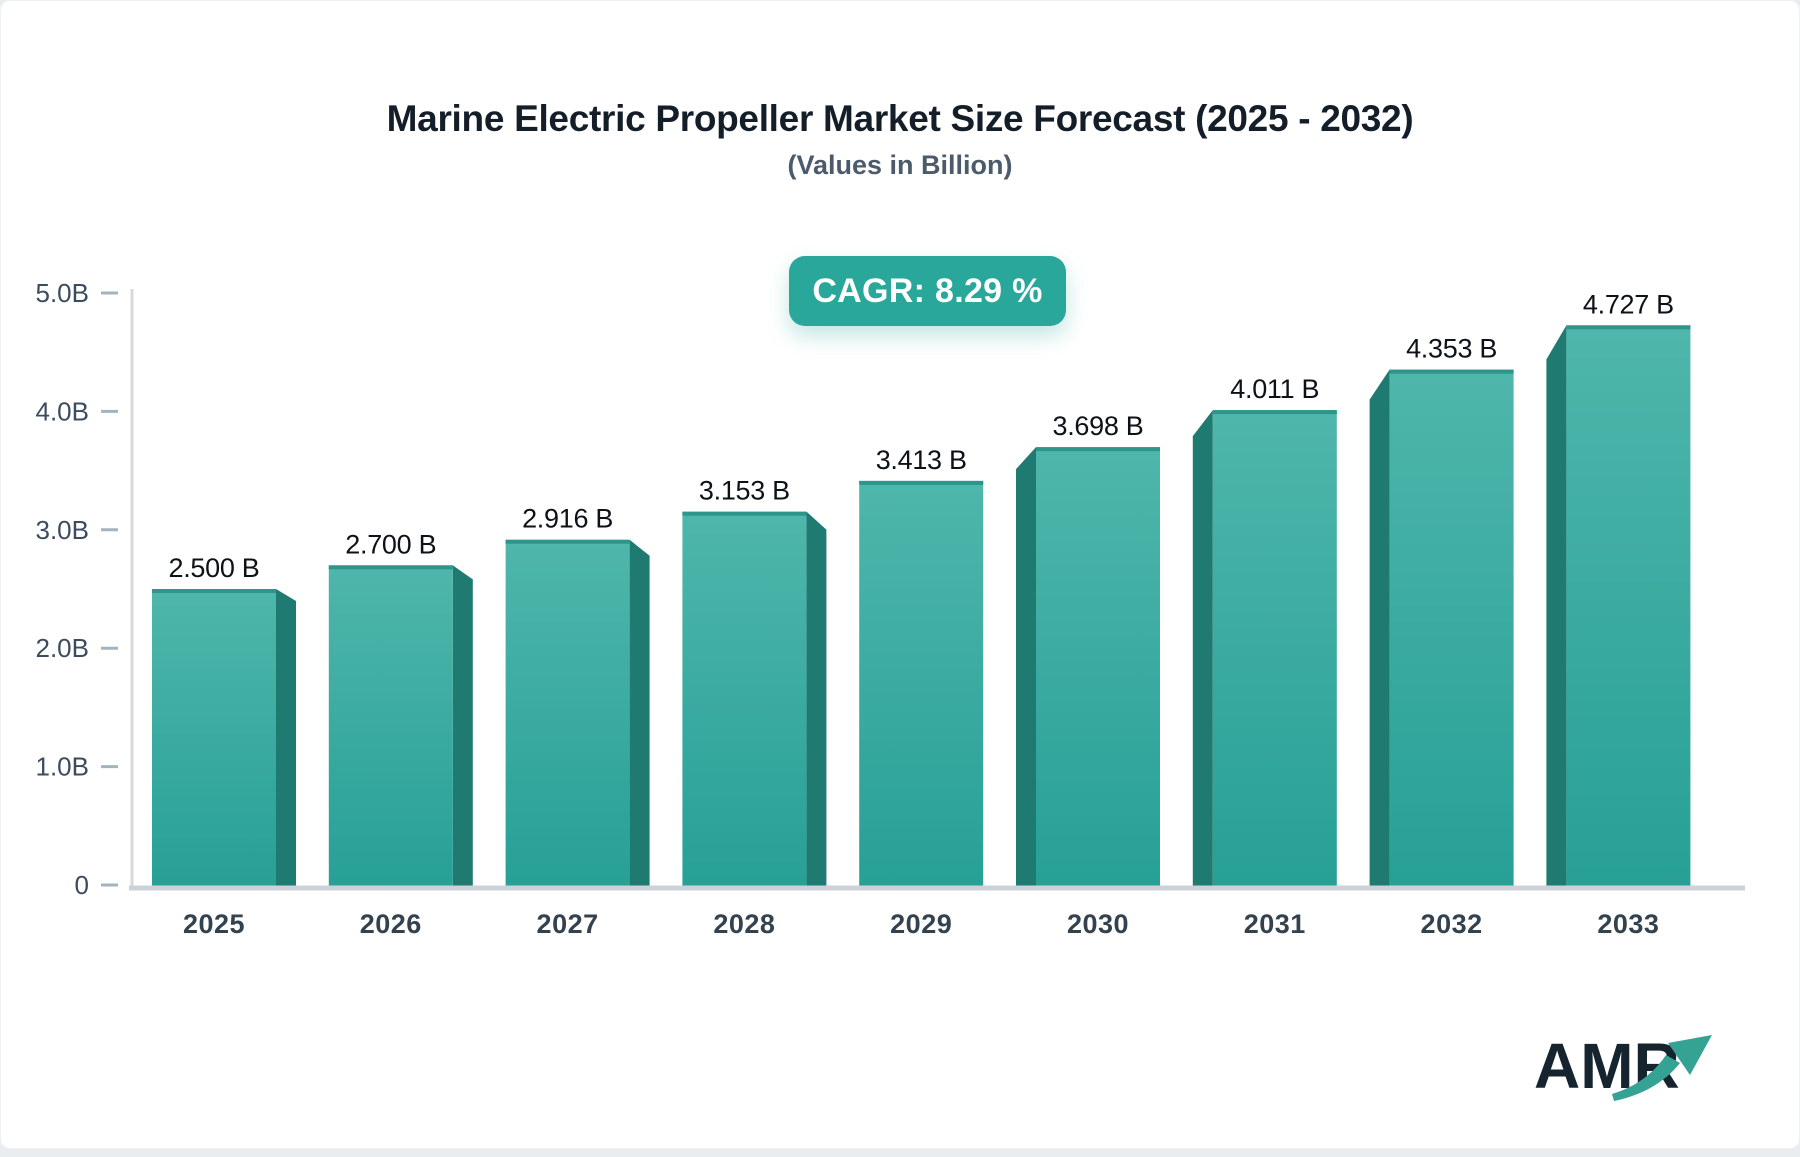  I want to click on bar-group-2033: 4.727 B 2033, so click(1618, 614).